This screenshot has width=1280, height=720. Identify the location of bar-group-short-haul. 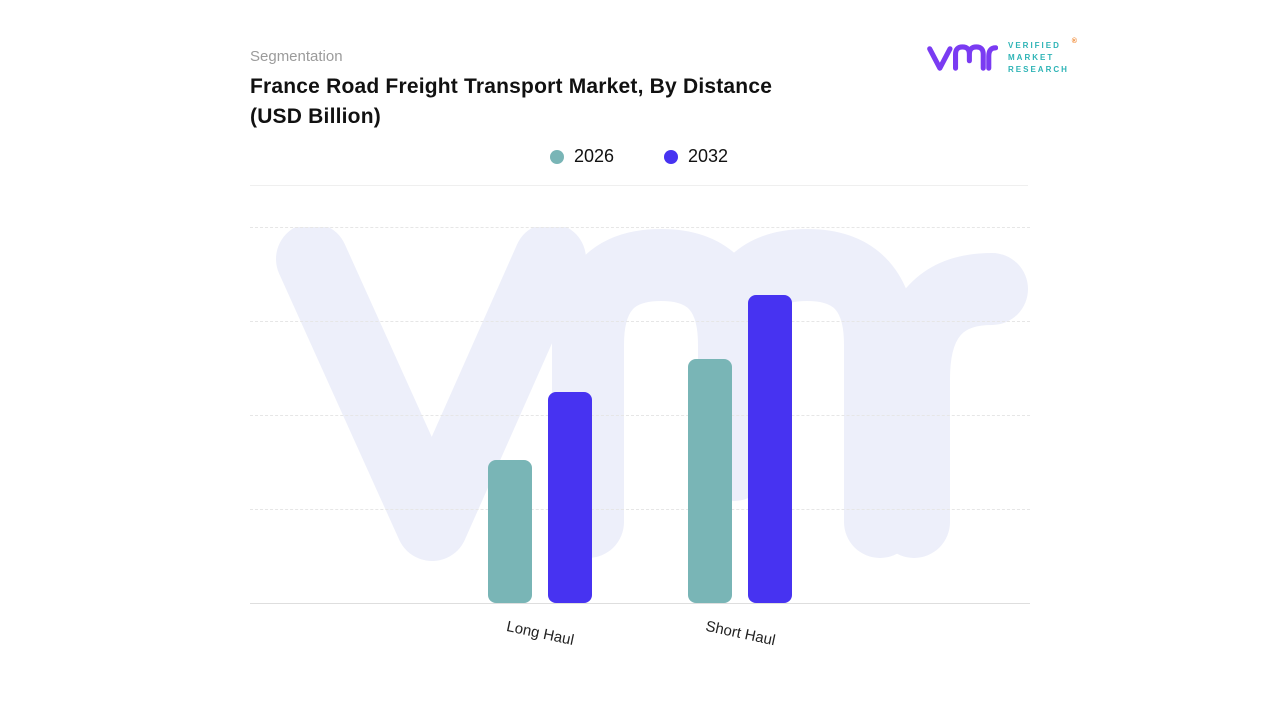
(740, 415).